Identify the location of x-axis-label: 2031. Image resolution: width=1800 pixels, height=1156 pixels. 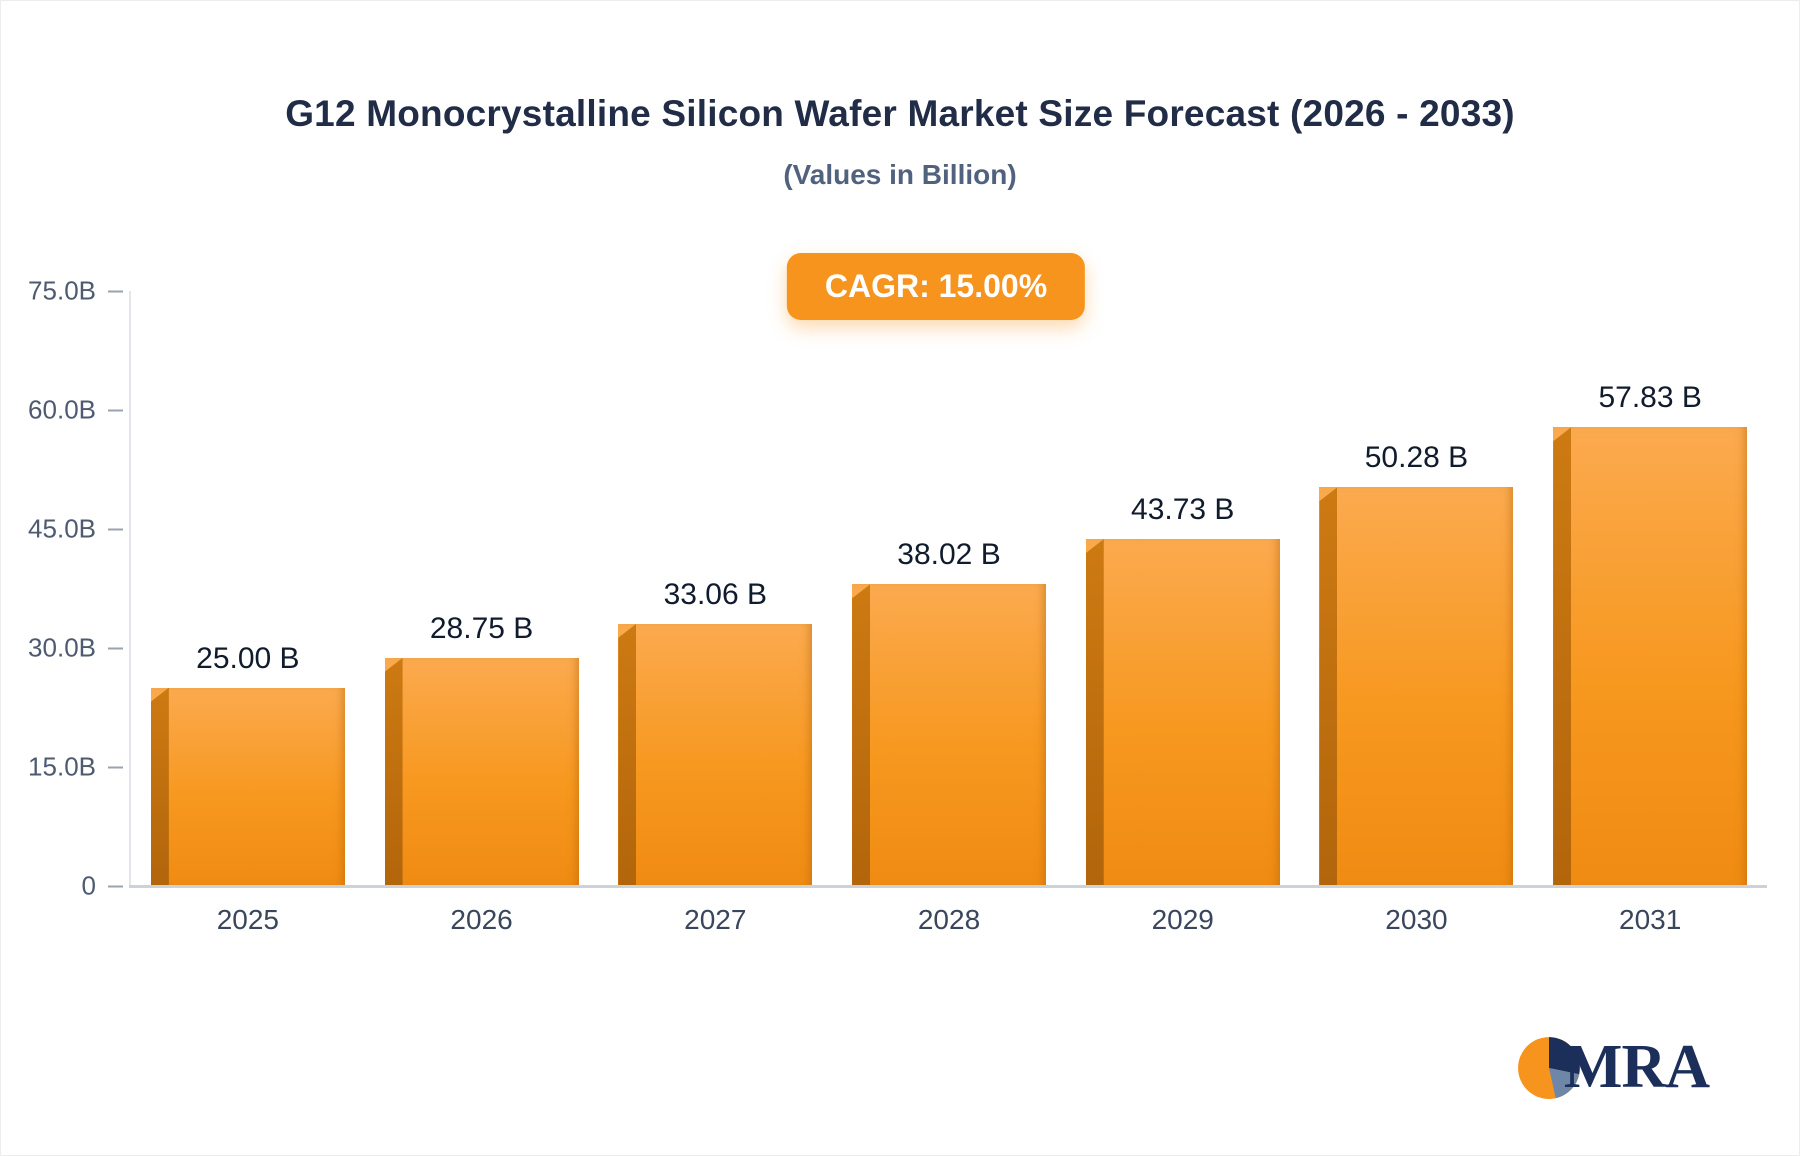
(1650, 919).